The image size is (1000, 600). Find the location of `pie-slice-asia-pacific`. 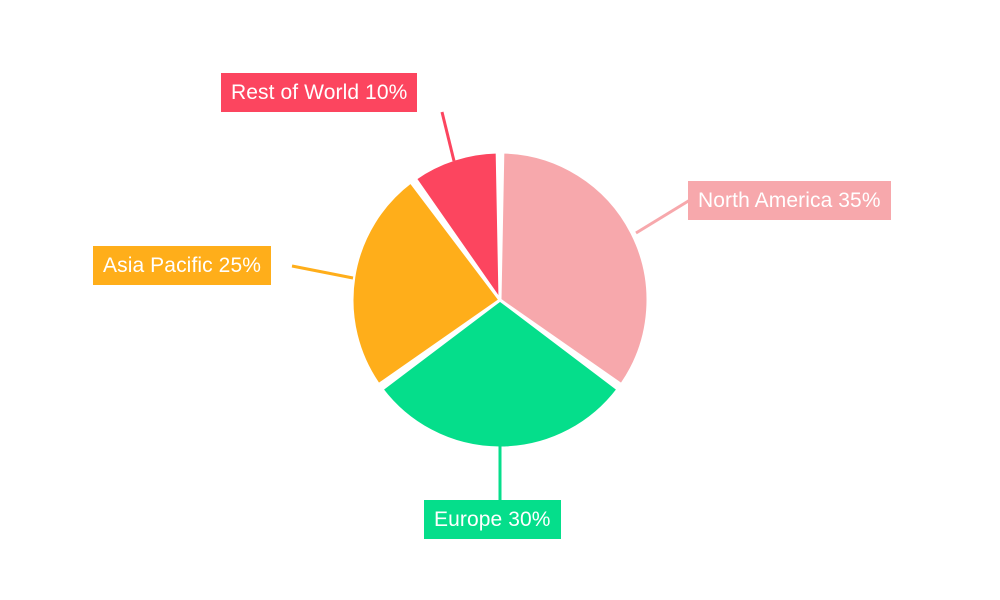

pie-slice-asia-pacific is located at coordinates (426, 283).